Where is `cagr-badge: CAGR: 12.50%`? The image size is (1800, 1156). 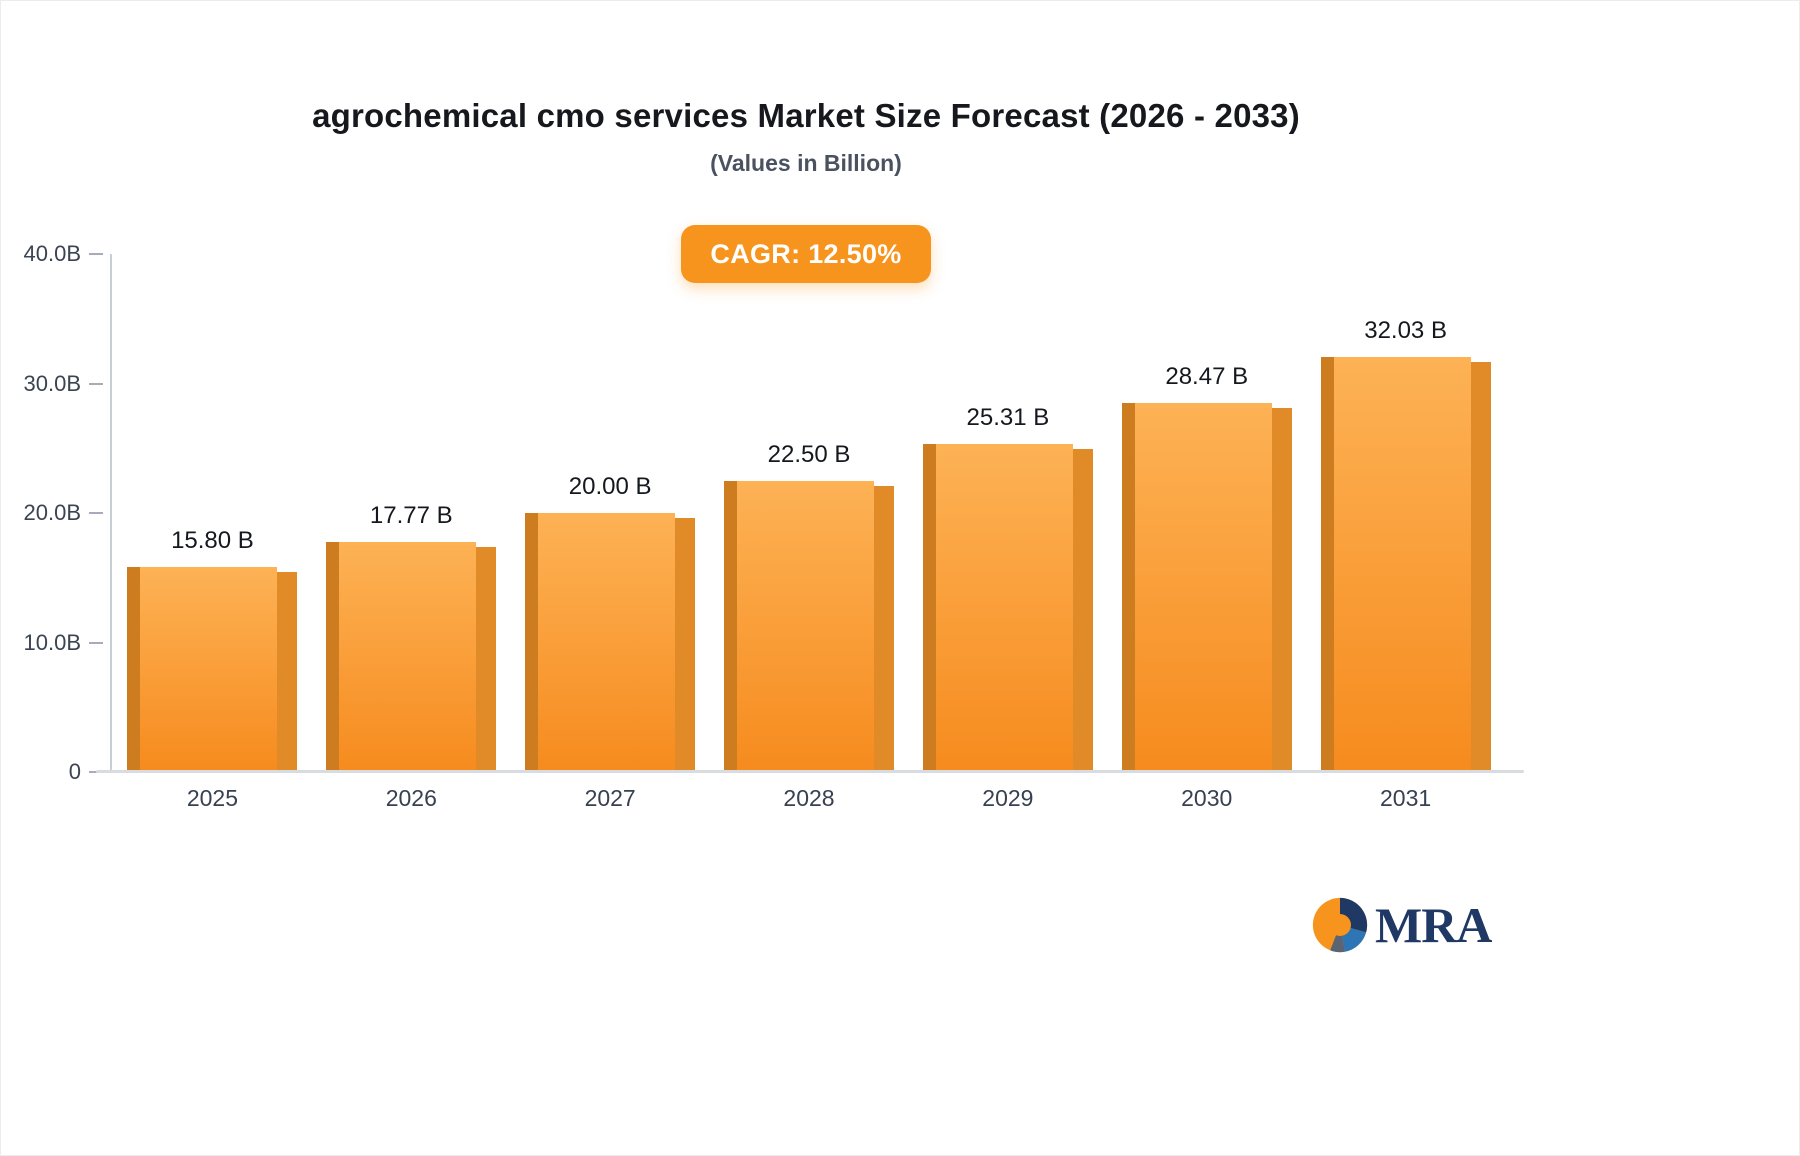 cagr-badge: CAGR: 12.50% is located at coordinates (806, 254).